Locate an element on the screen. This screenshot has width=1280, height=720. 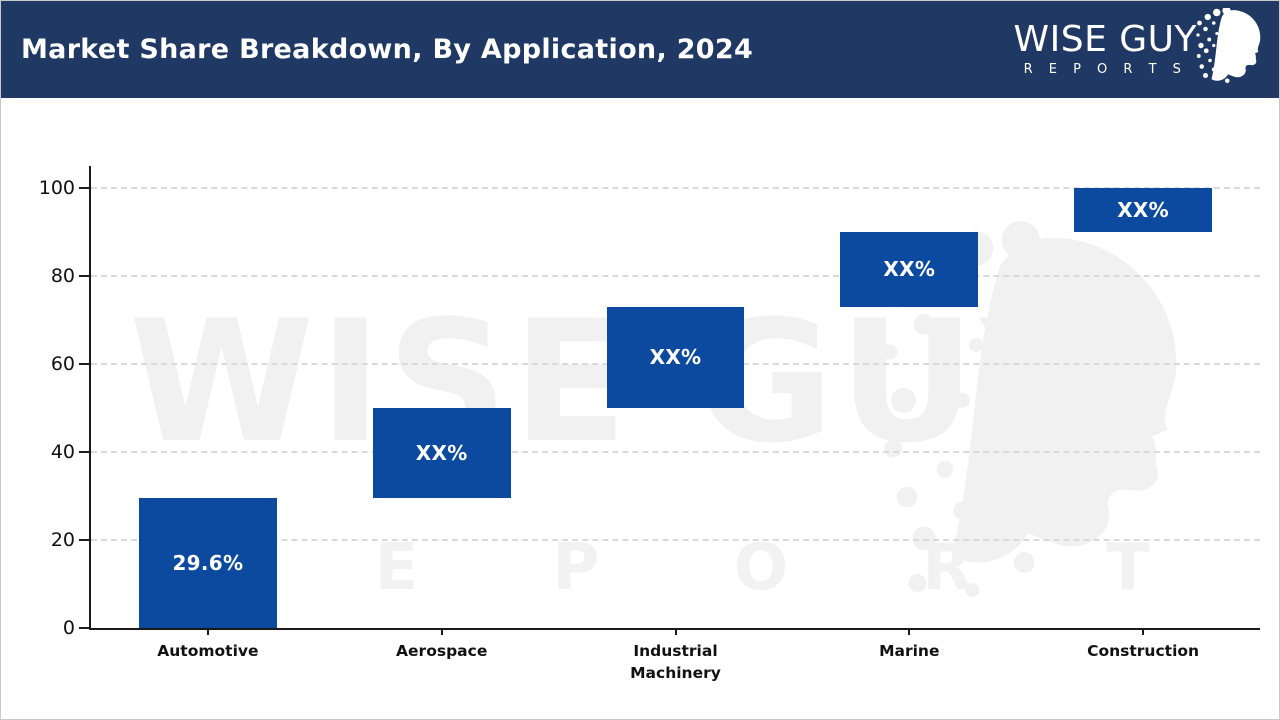
bar-industrial-machinery: XX% is located at coordinates (675, 357).